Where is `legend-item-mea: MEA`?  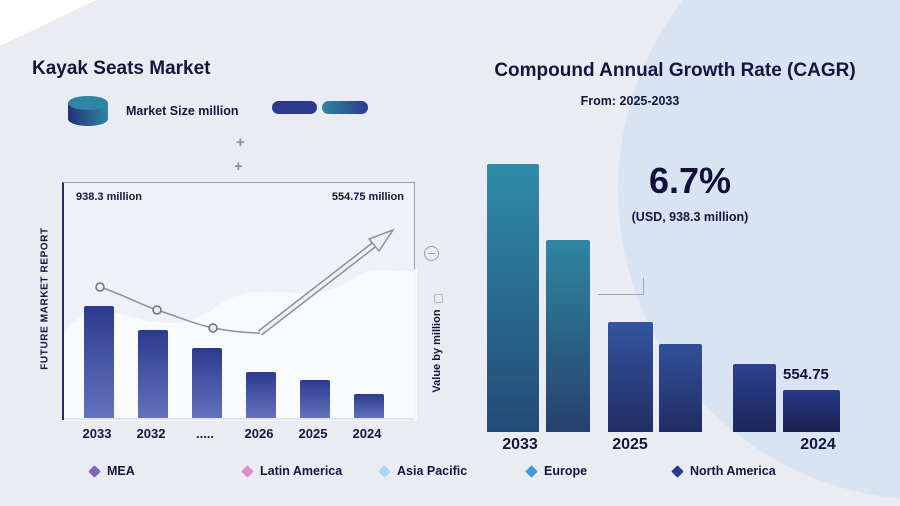 legend-item-mea: MEA is located at coordinates (111, 471).